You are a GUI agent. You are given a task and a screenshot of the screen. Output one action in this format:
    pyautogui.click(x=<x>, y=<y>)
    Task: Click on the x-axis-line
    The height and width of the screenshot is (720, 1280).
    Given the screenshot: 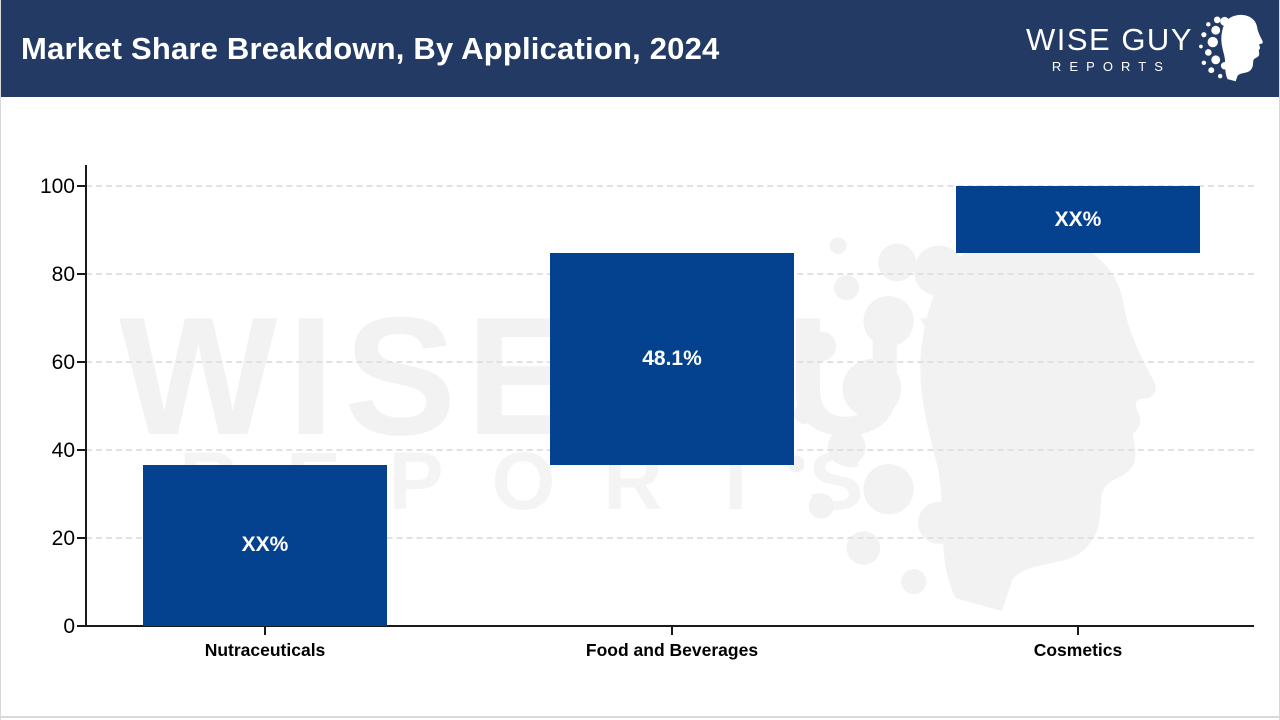 What is the action you would take?
    pyautogui.click(x=669, y=626)
    